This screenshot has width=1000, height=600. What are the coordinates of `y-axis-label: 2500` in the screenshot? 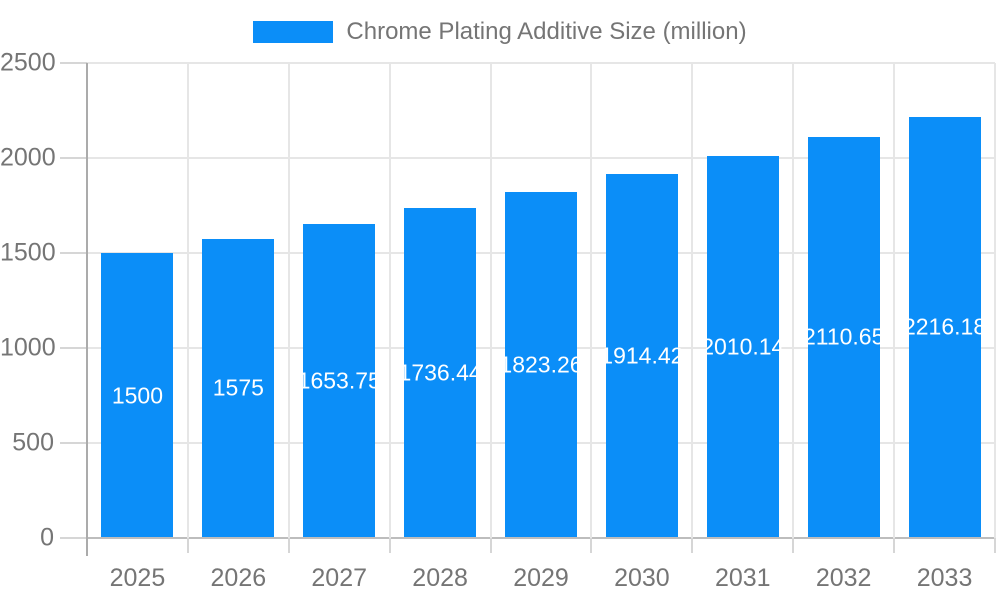 It's located at (28, 62).